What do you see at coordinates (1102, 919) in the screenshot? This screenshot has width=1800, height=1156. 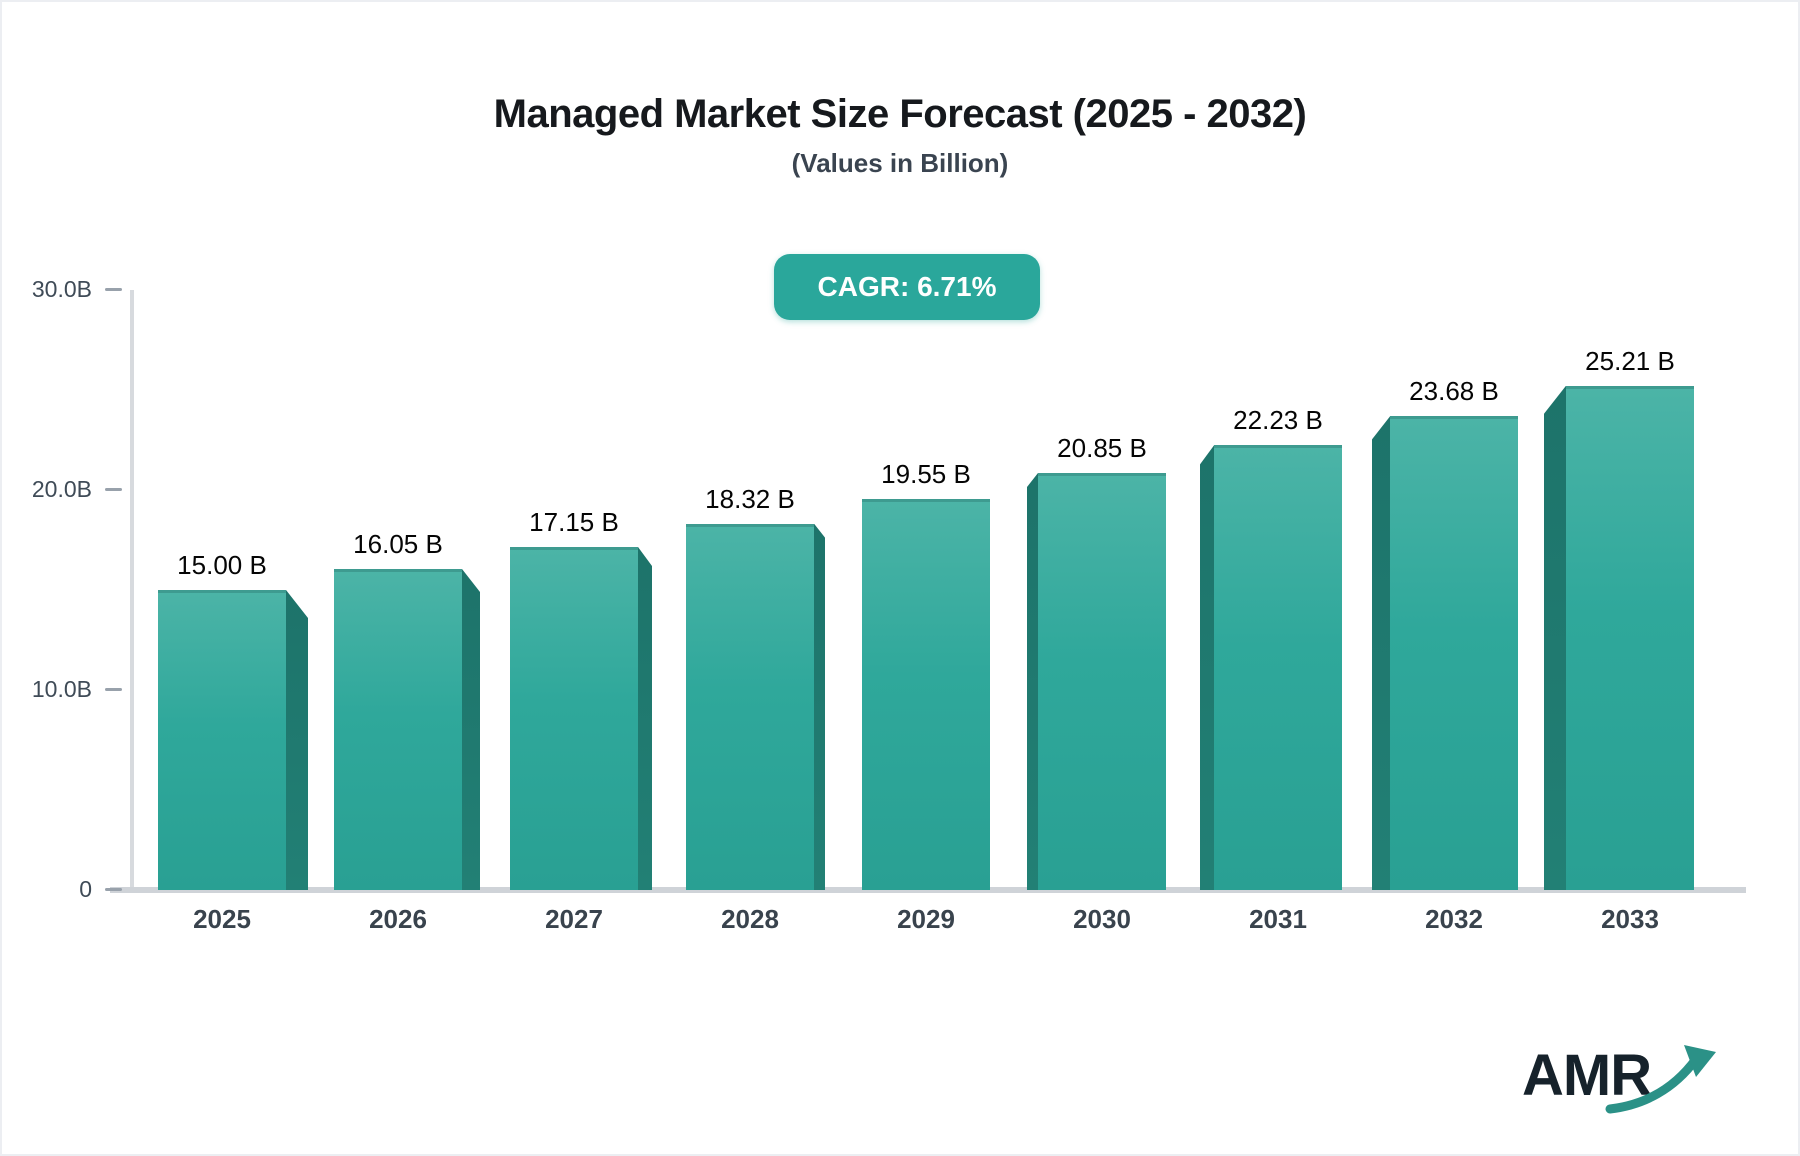 I see `x-axis-label-2030: 2030` at bounding box center [1102, 919].